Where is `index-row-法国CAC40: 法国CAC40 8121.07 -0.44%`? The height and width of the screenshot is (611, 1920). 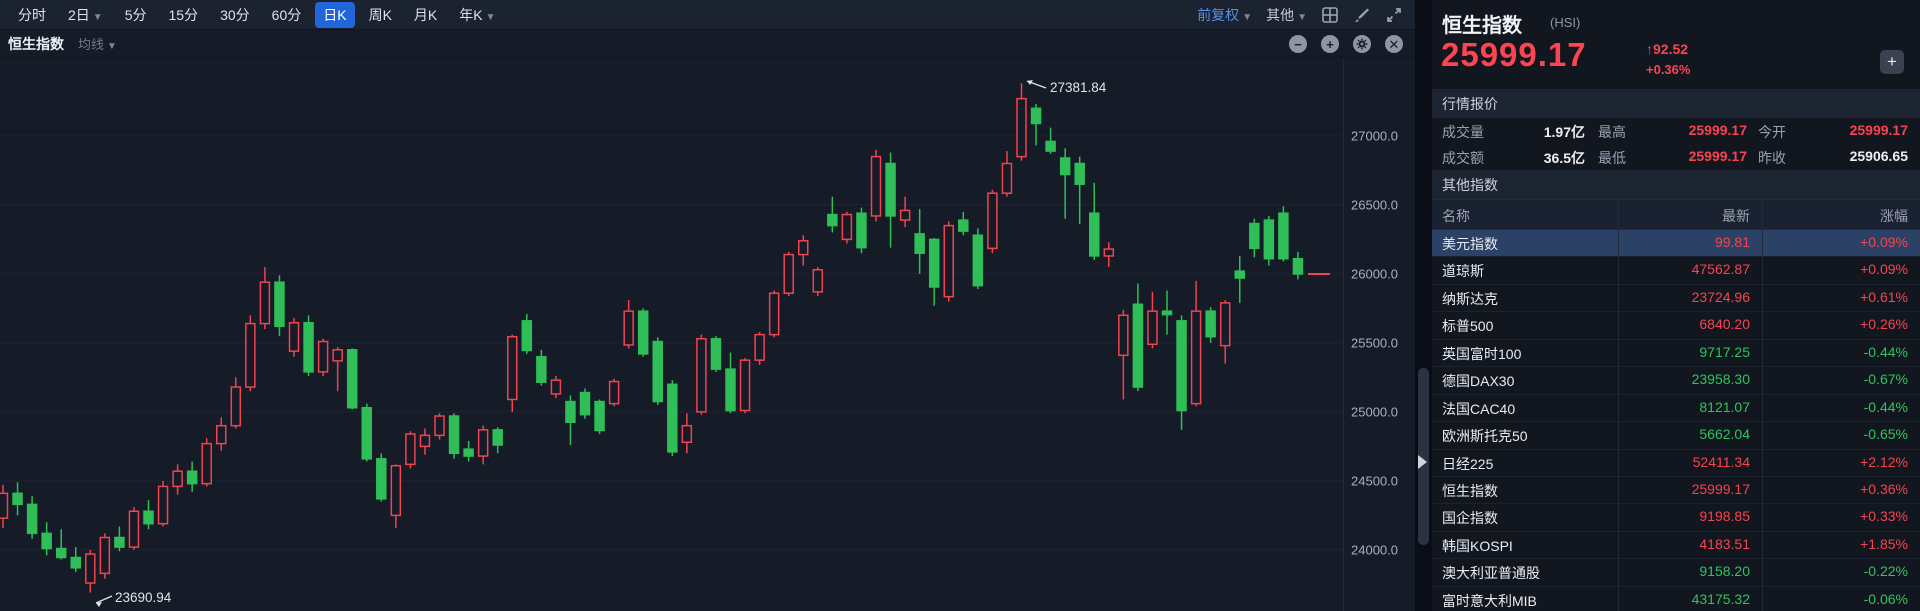
index-row-法国CAC40: 法国CAC40 8121.07 -0.44% is located at coordinates (1676, 409).